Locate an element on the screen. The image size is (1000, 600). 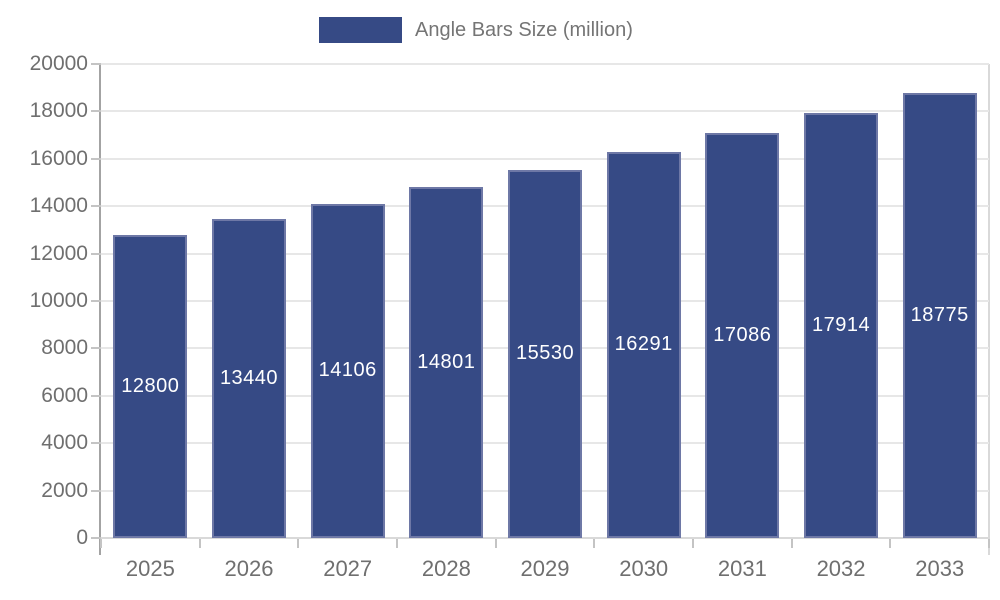
bar-value-label-2027: 14106 is located at coordinates (347, 370).